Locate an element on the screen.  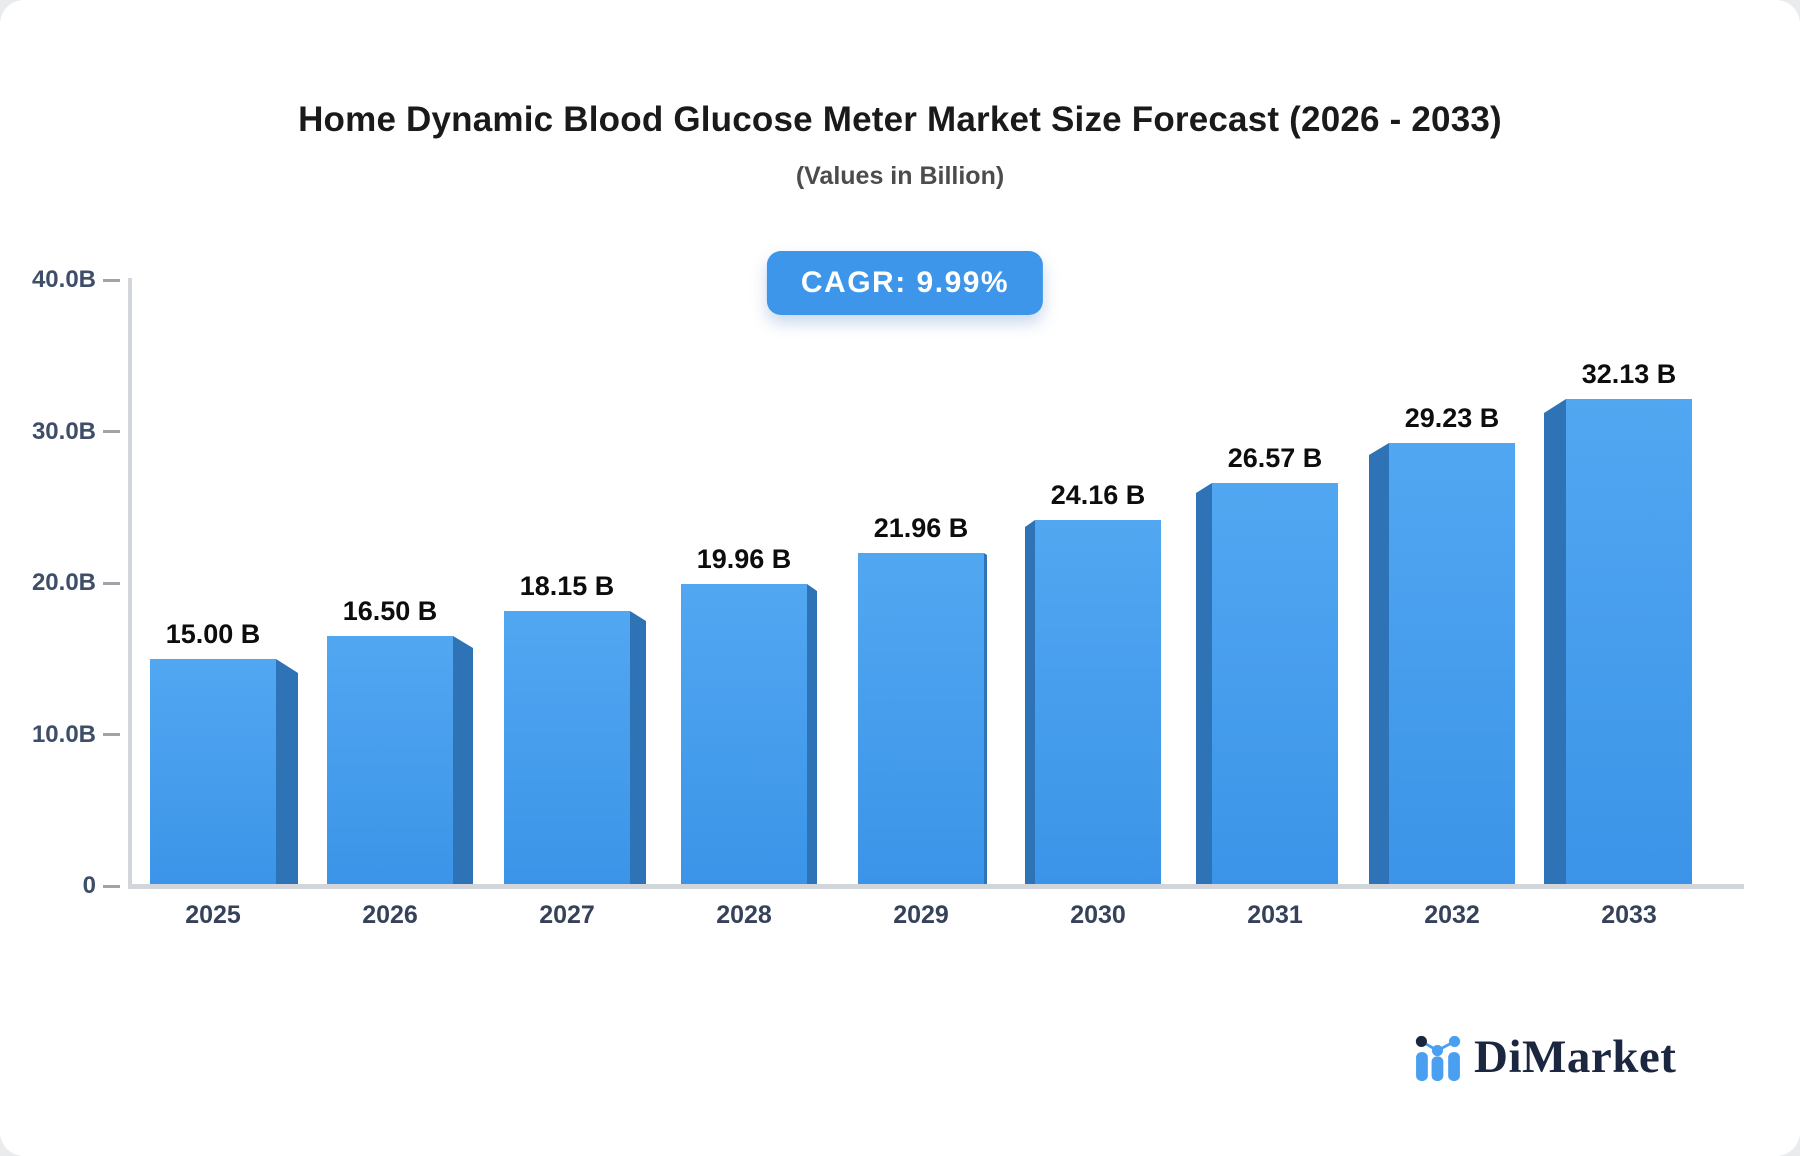
y-axis-label: 30.0B is located at coordinates (63, 431).